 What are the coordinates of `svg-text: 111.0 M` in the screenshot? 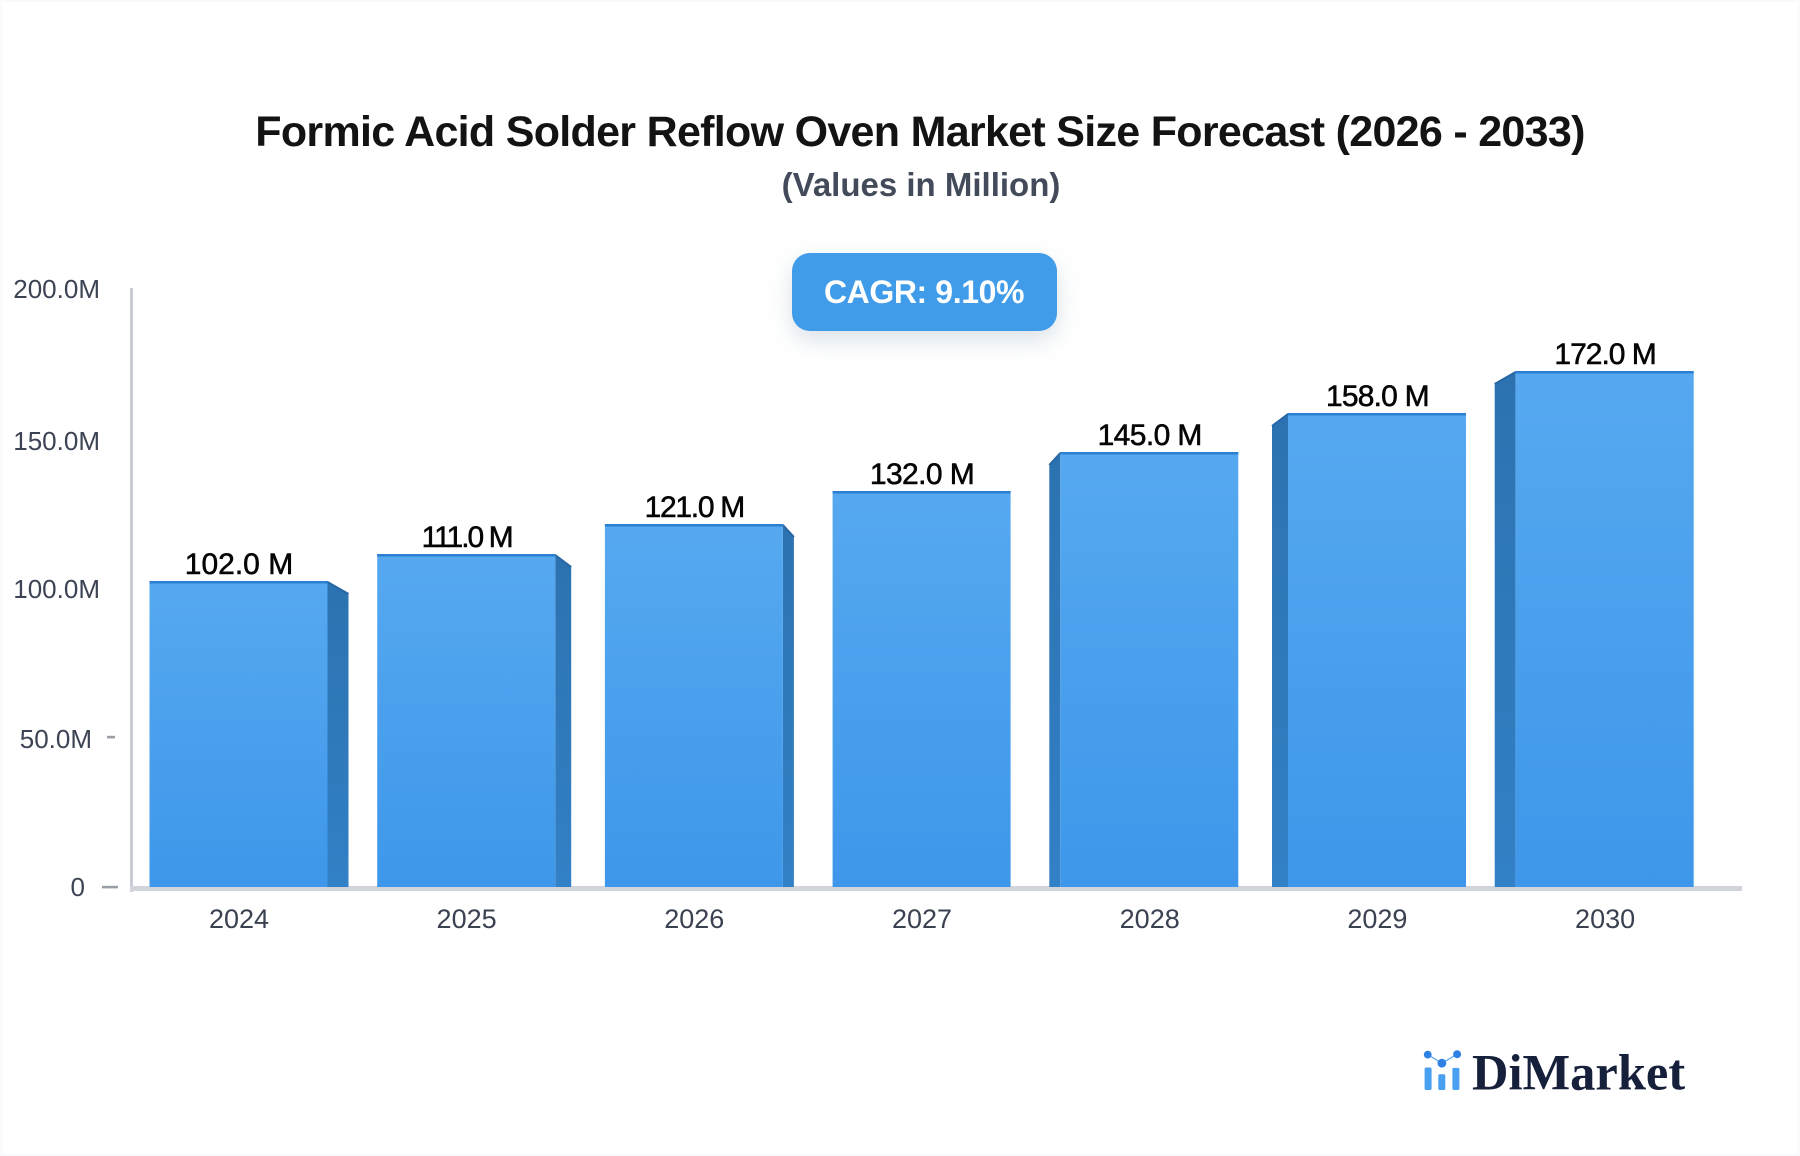 It's located at (467, 537).